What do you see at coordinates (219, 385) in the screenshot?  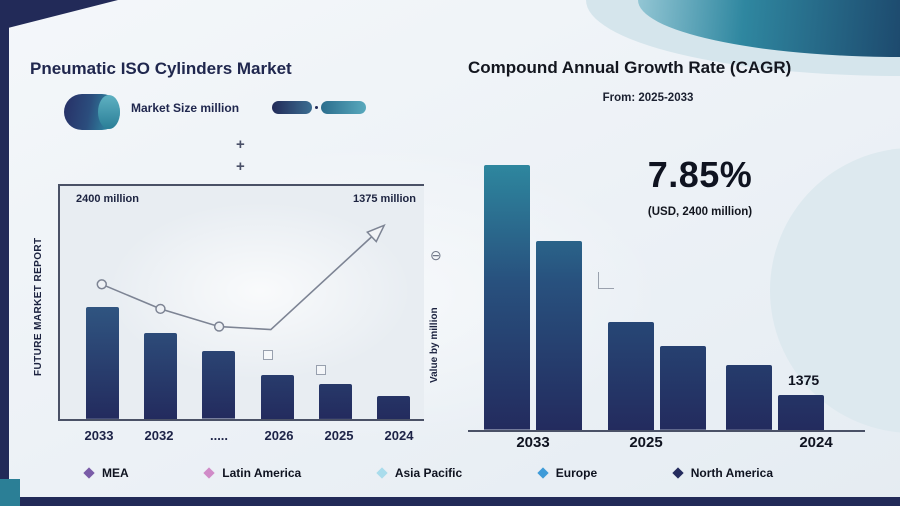 I see `bar-dots` at bounding box center [219, 385].